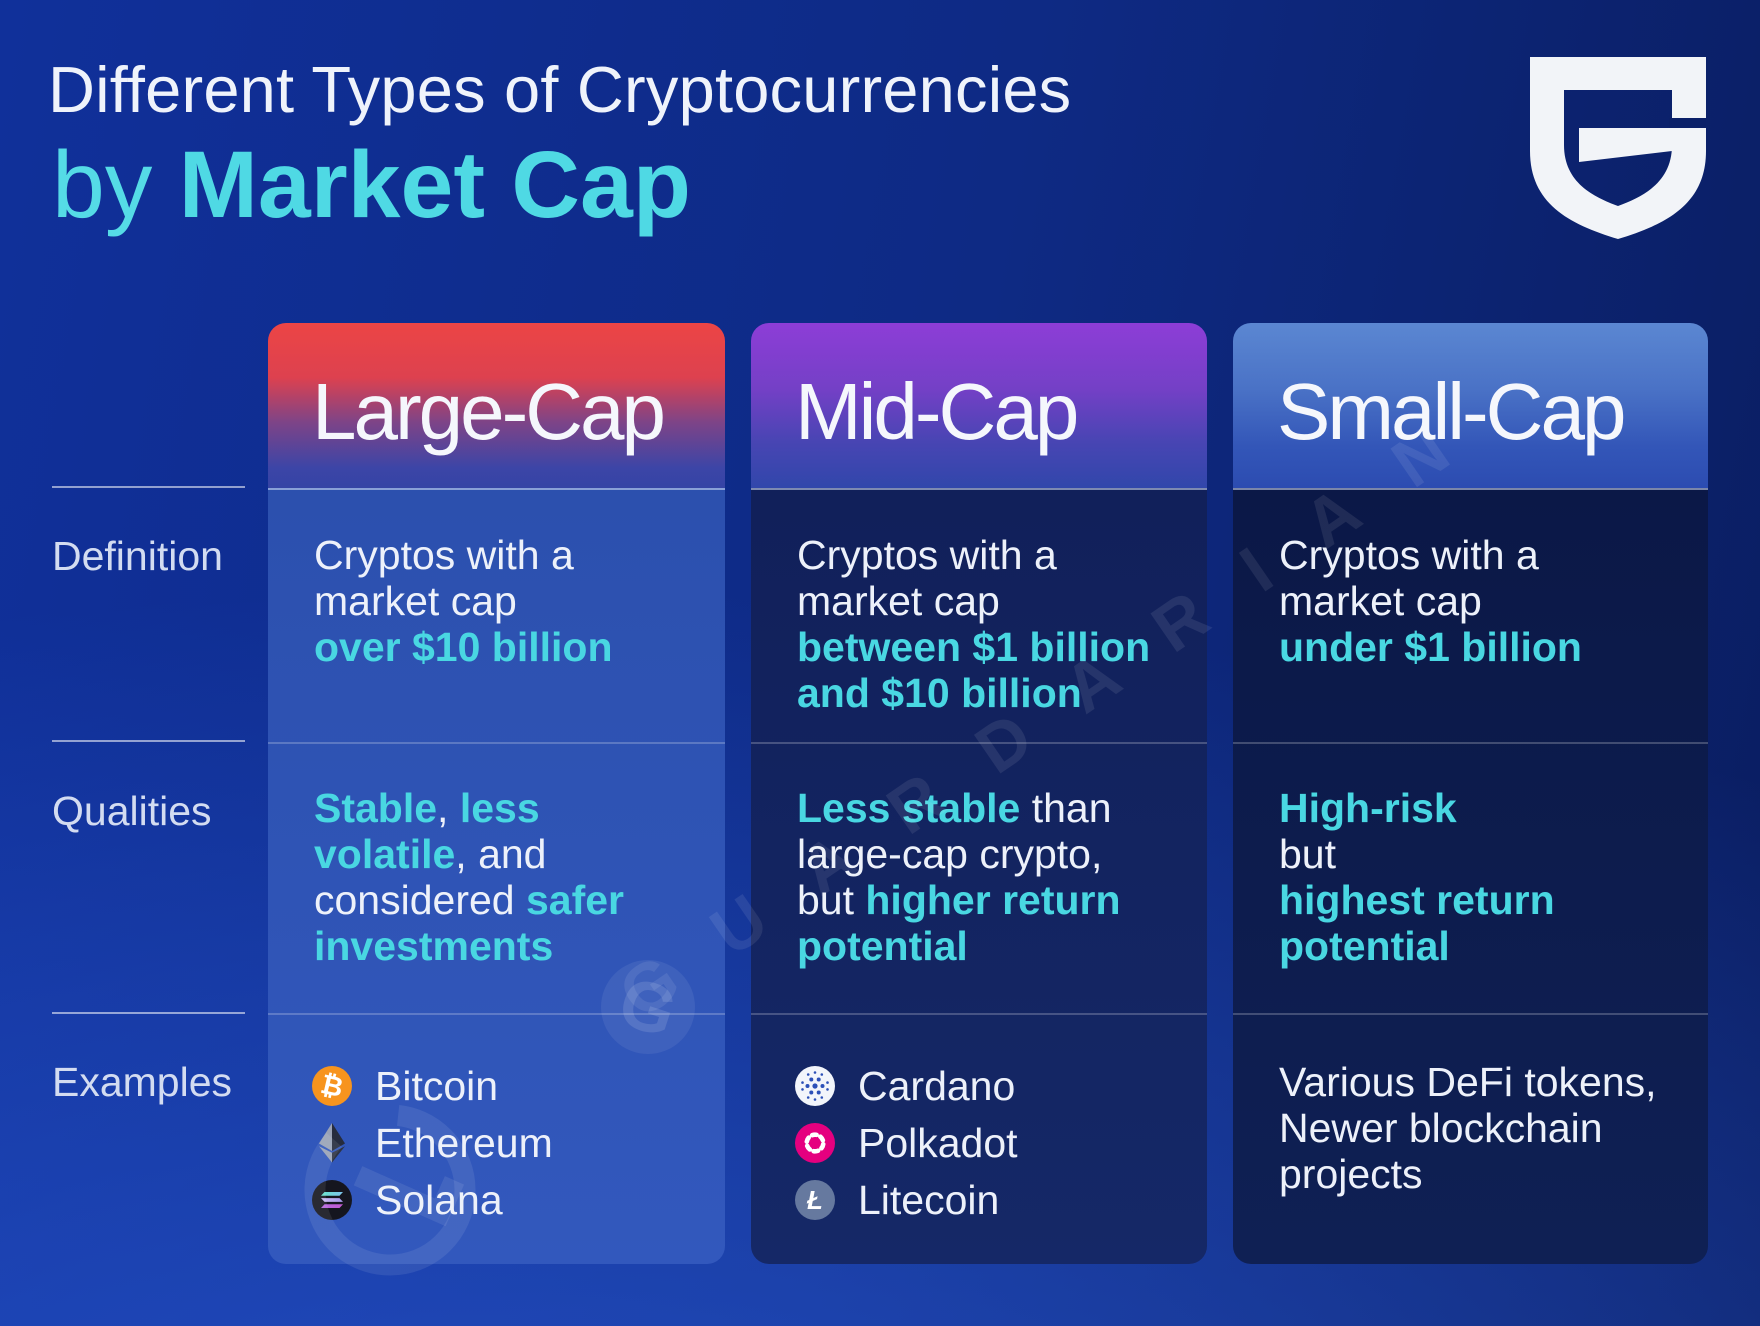  Describe the element at coordinates (814, 1200) in the screenshot. I see `svg-text: Ł` at that location.